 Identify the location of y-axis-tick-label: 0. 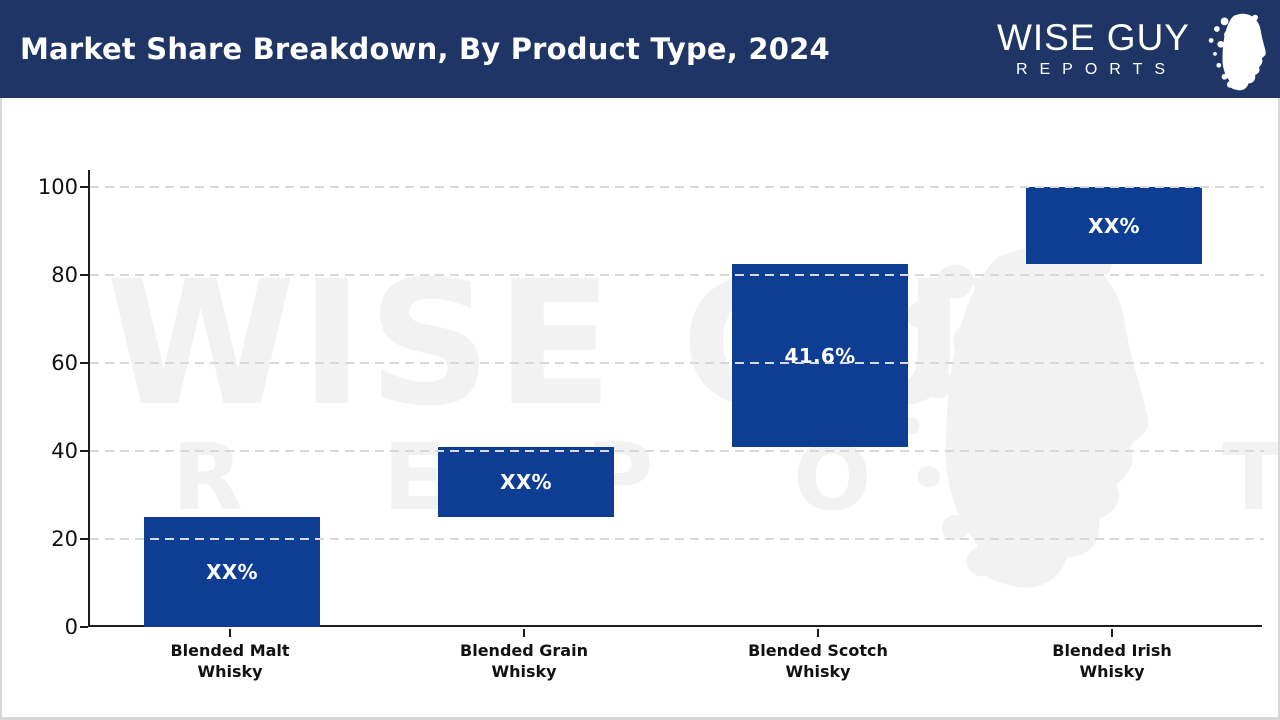
(71, 627).